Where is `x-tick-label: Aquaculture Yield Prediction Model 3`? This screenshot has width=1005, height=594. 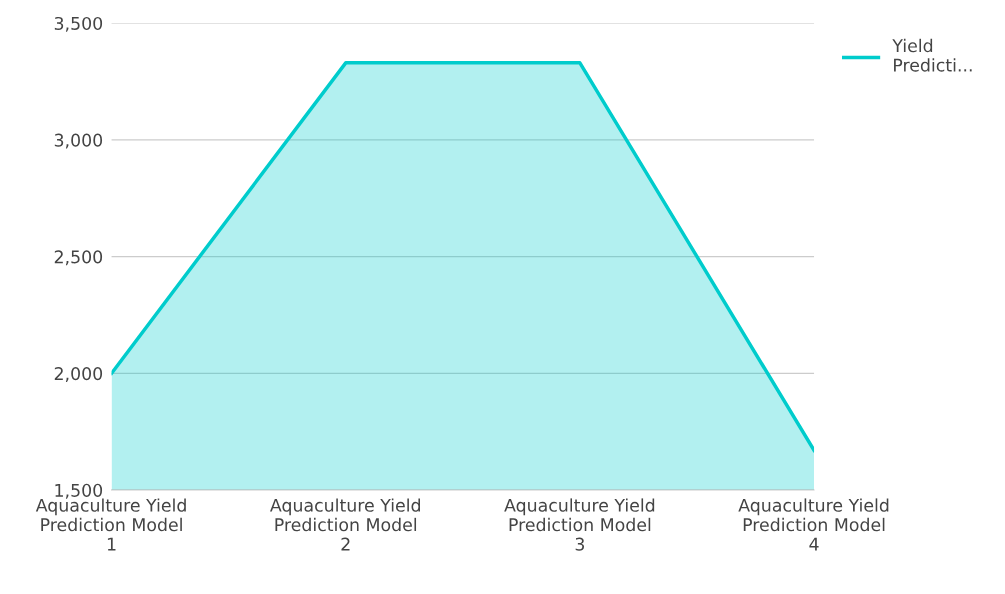 x-tick-label: Aquaculture Yield Prediction Model 3 is located at coordinates (579, 524).